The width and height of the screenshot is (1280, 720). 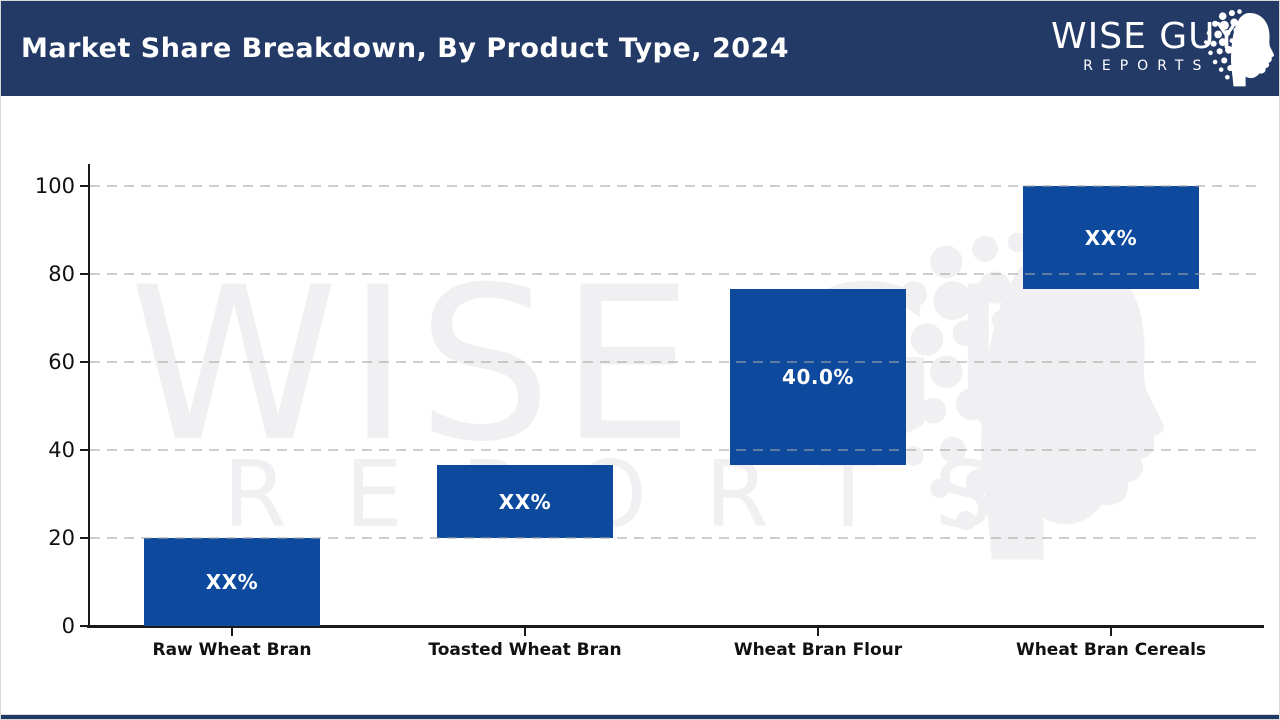 I want to click on x-tick-label-wheat-bran-cereals: Wheat Bran Cereals, so click(x=1111, y=650).